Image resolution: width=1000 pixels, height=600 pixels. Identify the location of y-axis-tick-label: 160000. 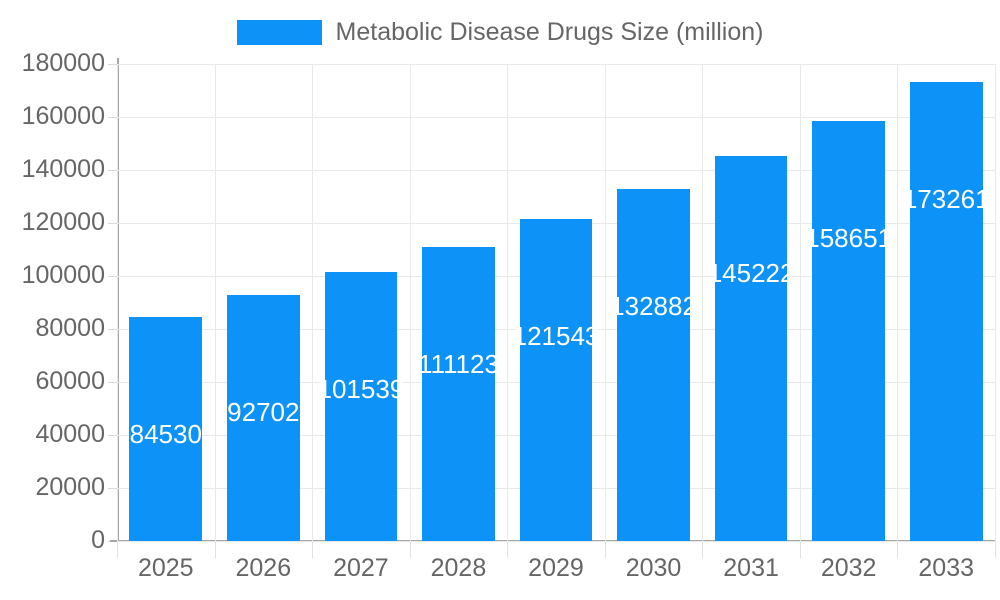
(63, 116).